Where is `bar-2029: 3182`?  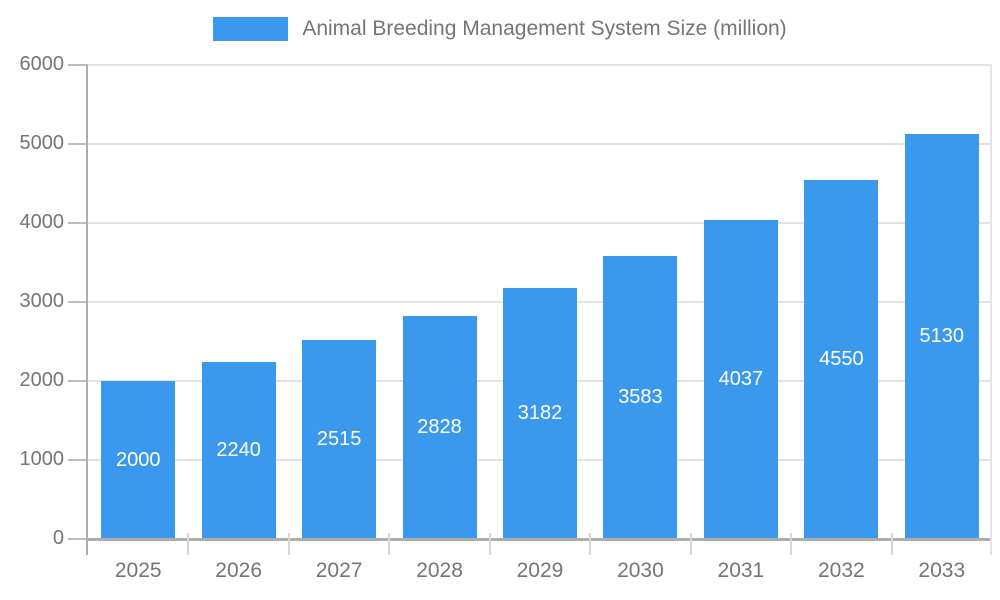 bar-2029: 3182 is located at coordinates (540, 413).